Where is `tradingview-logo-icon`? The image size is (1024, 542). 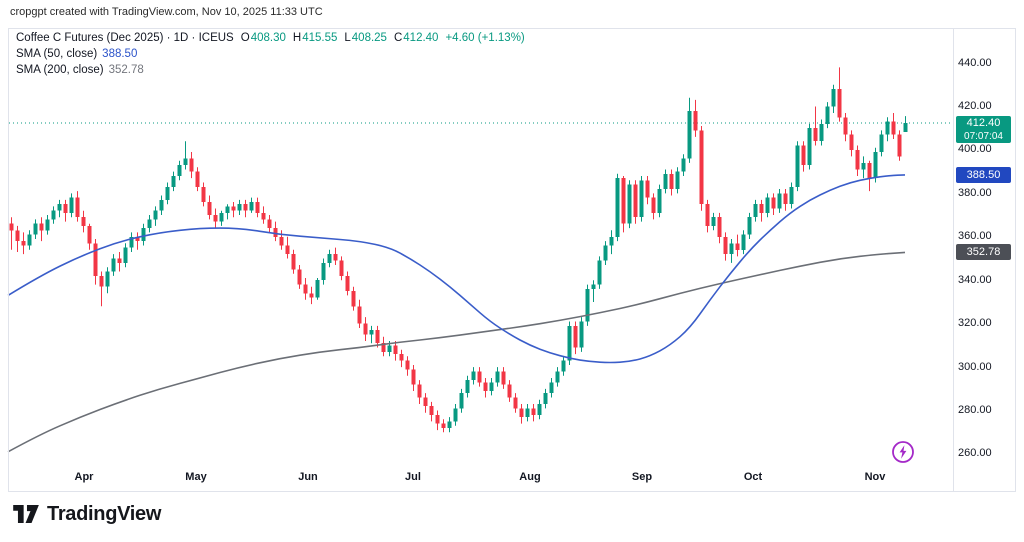 tradingview-logo-icon is located at coordinates (26, 514).